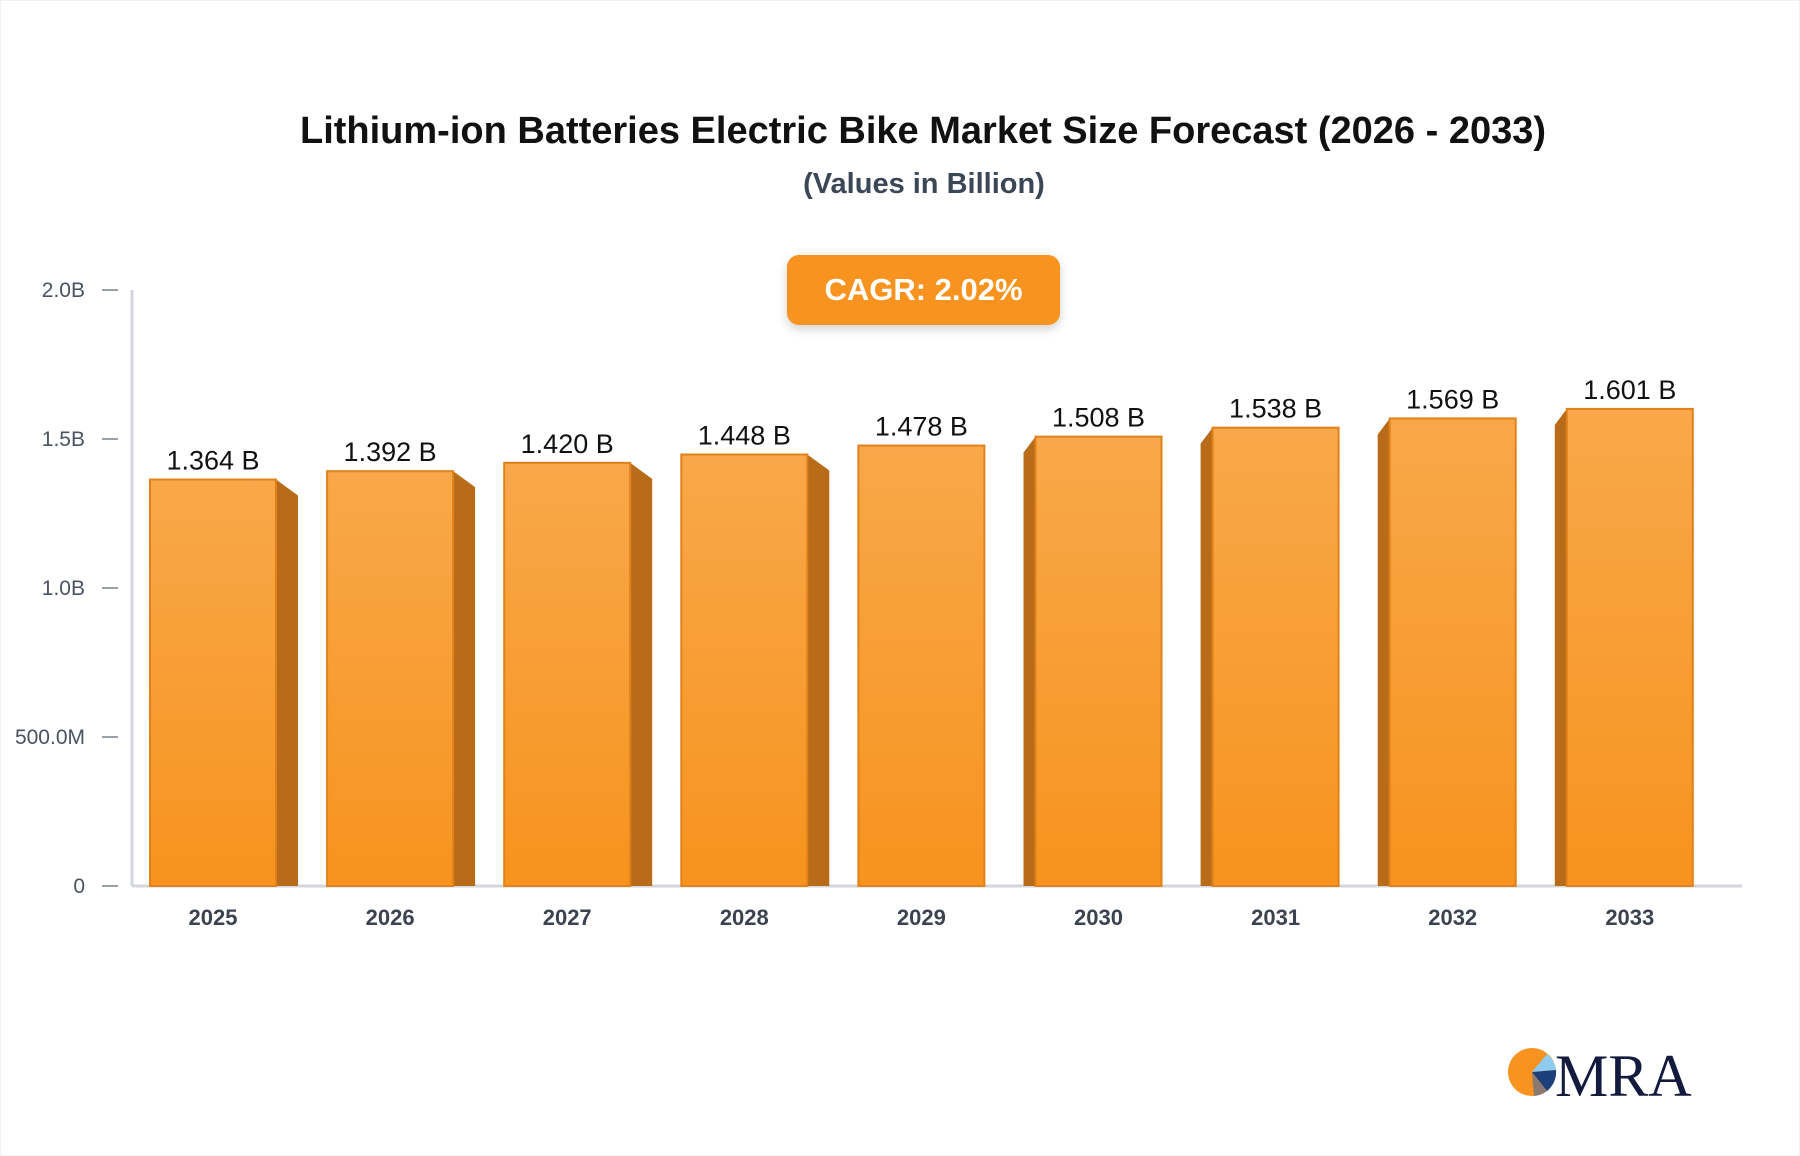 This screenshot has width=1800, height=1156. What do you see at coordinates (1275, 917) in the screenshot?
I see `x-tick-label: 2031` at bounding box center [1275, 917].